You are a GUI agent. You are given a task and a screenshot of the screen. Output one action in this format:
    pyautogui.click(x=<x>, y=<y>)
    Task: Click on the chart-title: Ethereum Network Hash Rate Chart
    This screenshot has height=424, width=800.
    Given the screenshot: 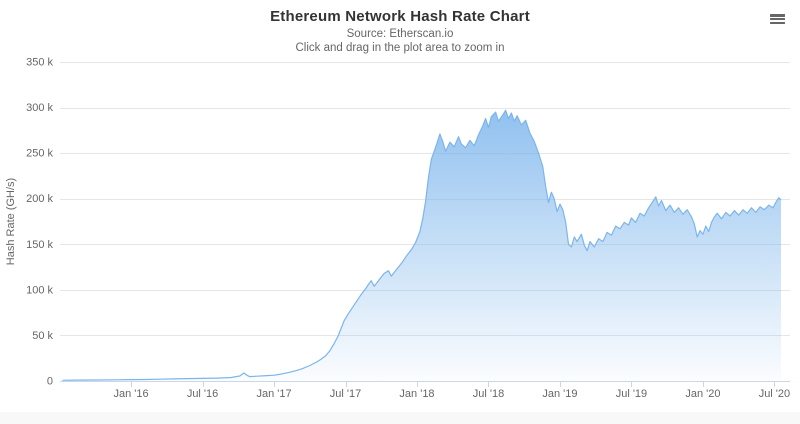 What is the action you would take?
    pyautogui.click(x=400, y=16)
    